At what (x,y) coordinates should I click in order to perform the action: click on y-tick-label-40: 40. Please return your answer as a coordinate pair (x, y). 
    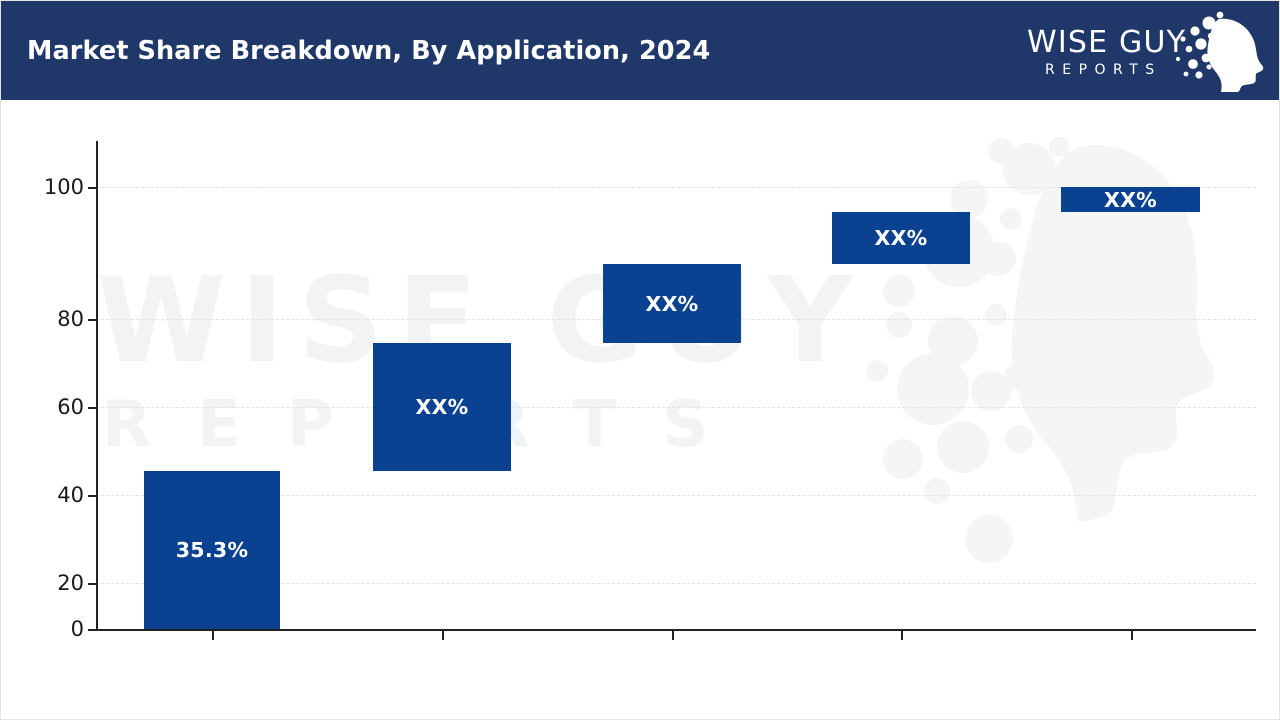
    Looking at the image, I should click on (70, 495).